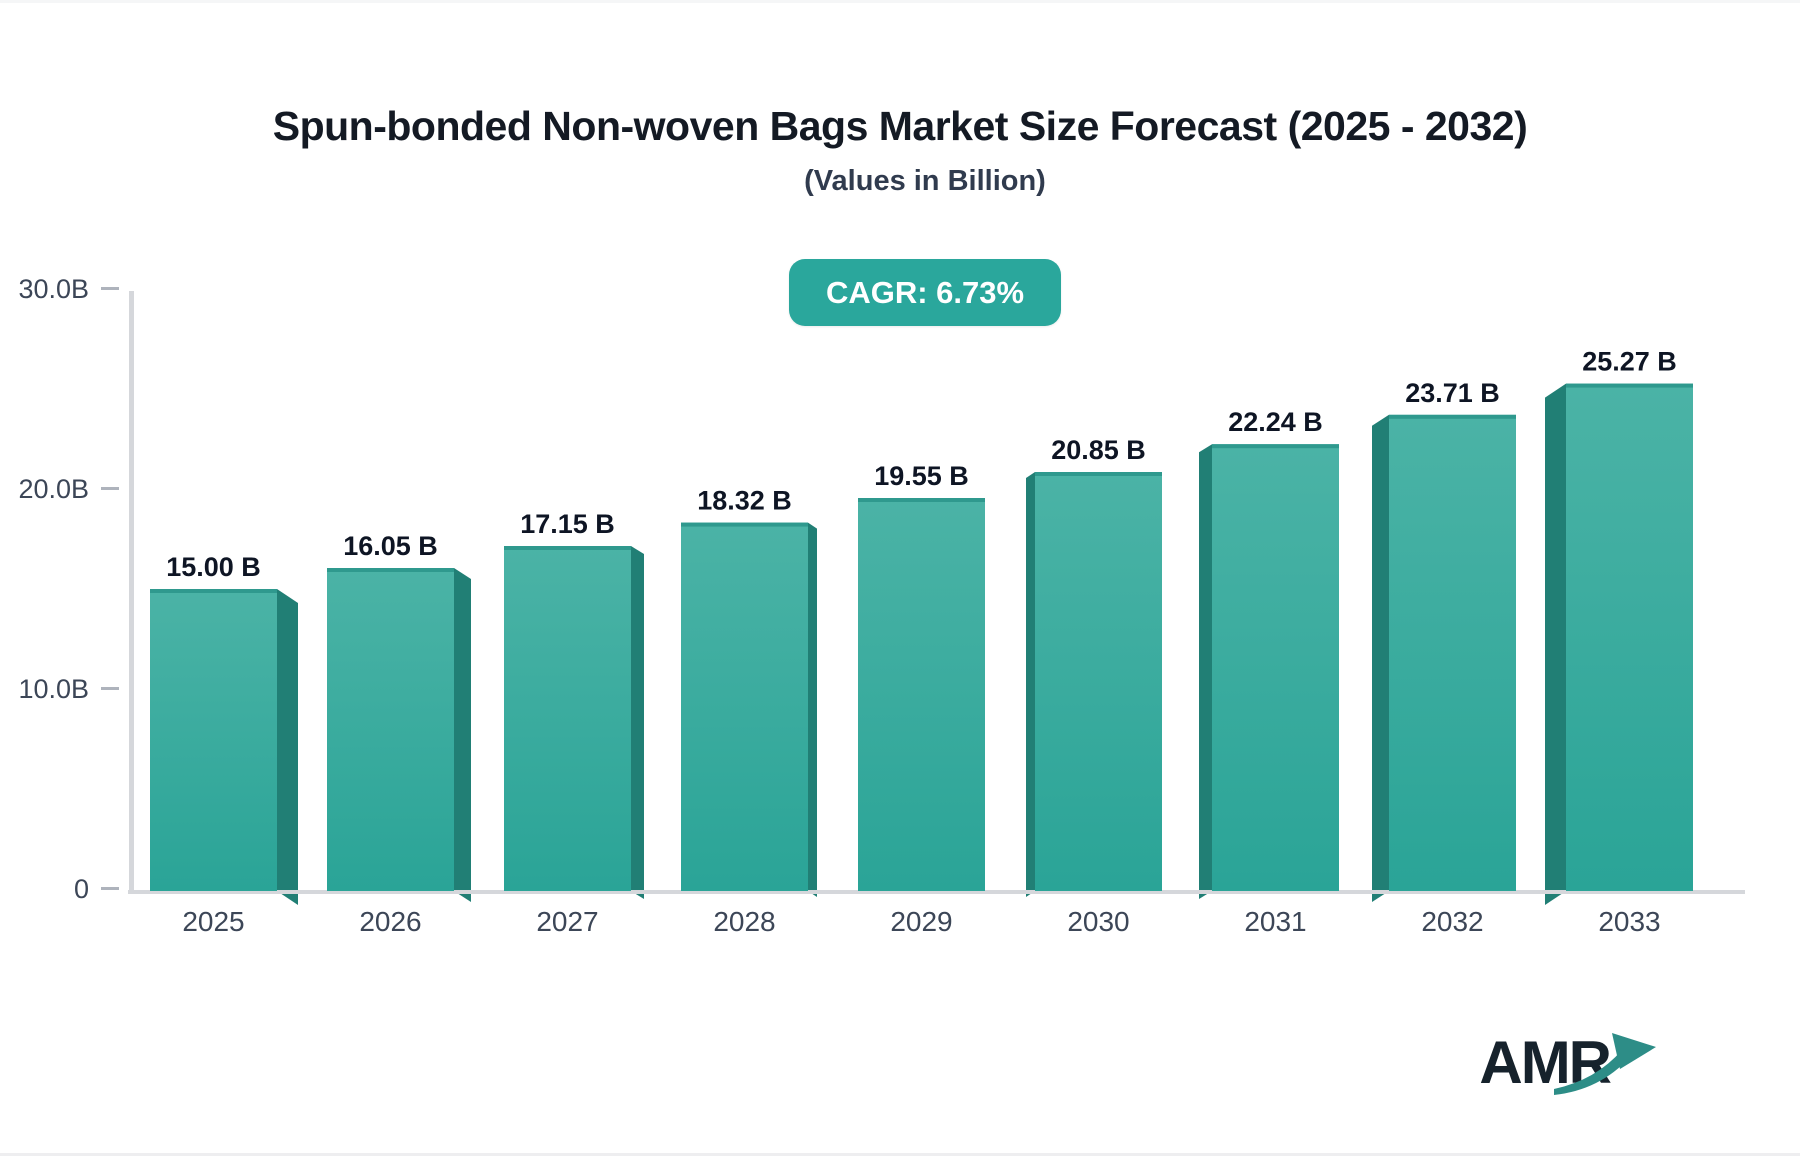 The width and height of the screenshot is (1800, 1156). Describe the element at coordinates (936, 892) in the screenshot. I see `x-axis-line` at that location.